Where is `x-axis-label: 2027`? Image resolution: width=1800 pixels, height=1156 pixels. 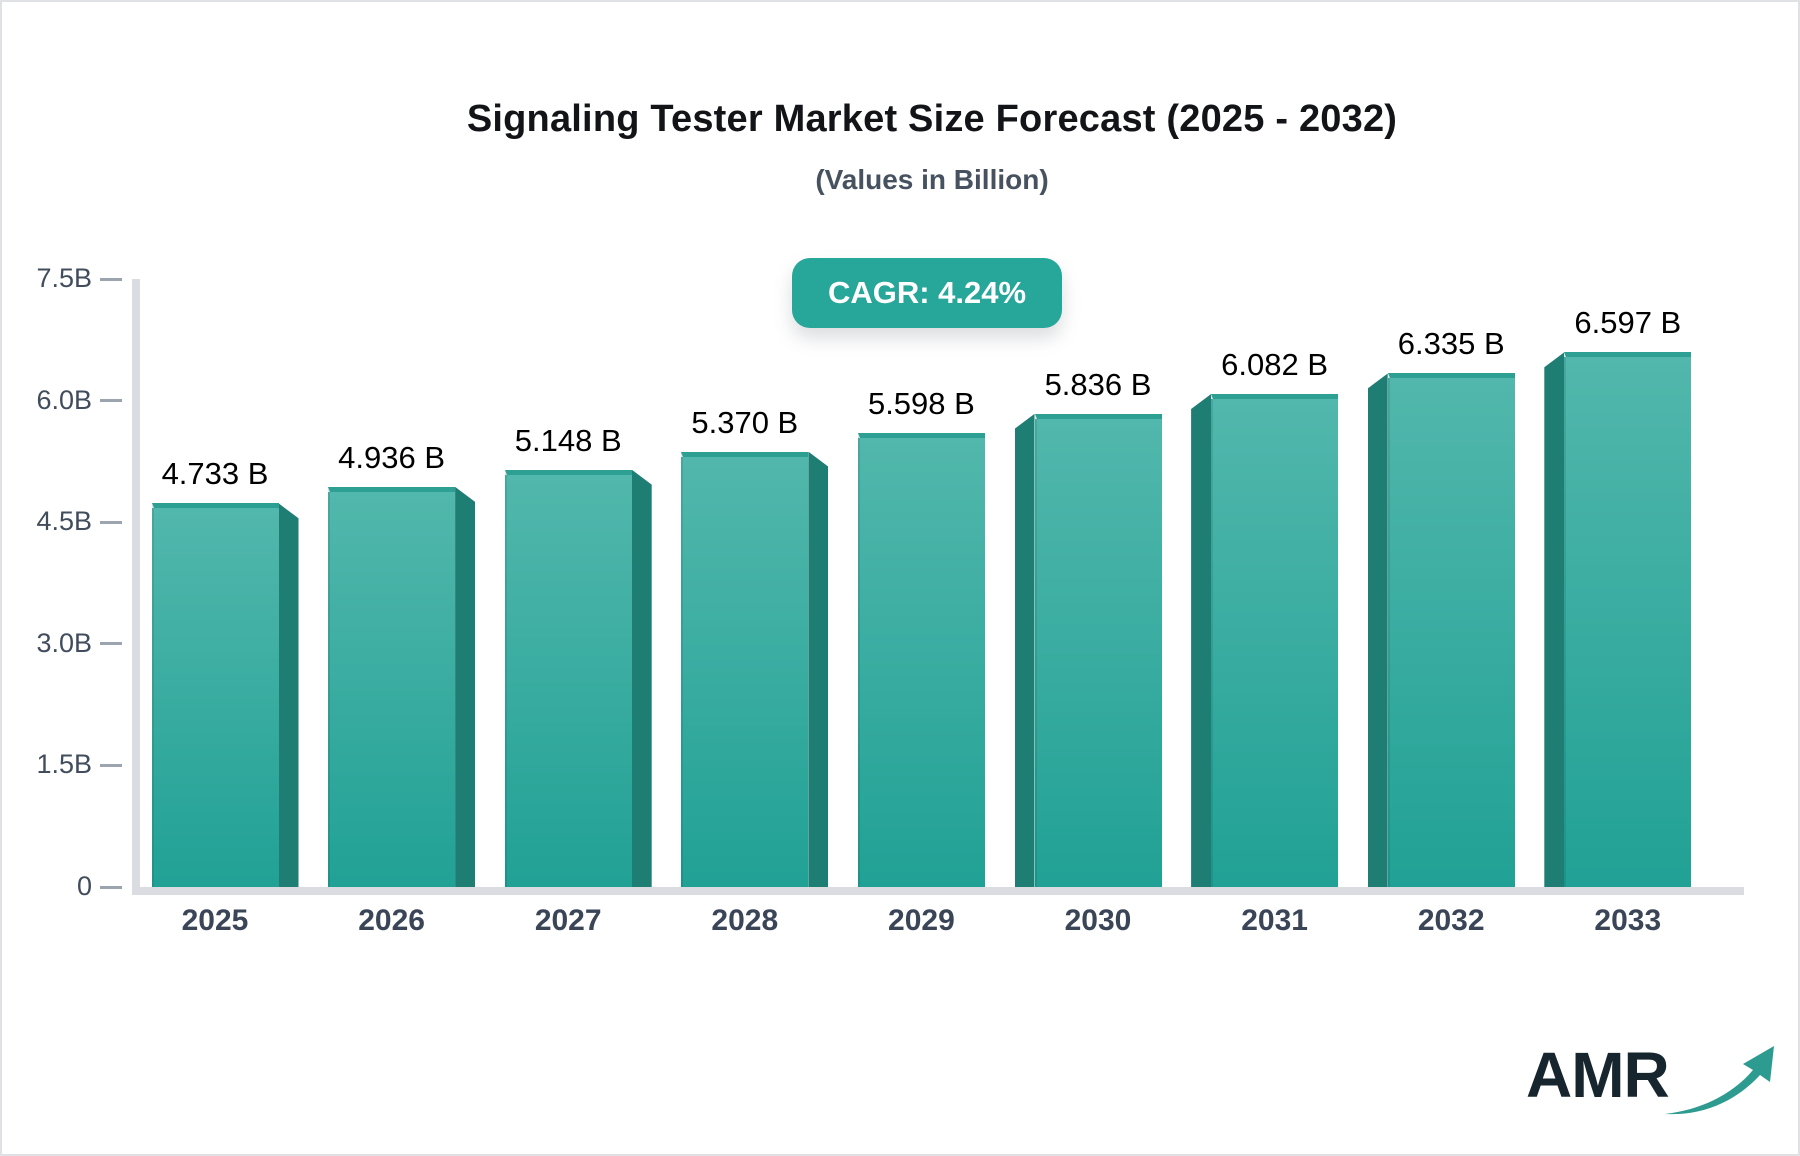
x-axis-label: 2027 is located at coordinates (568, 920).